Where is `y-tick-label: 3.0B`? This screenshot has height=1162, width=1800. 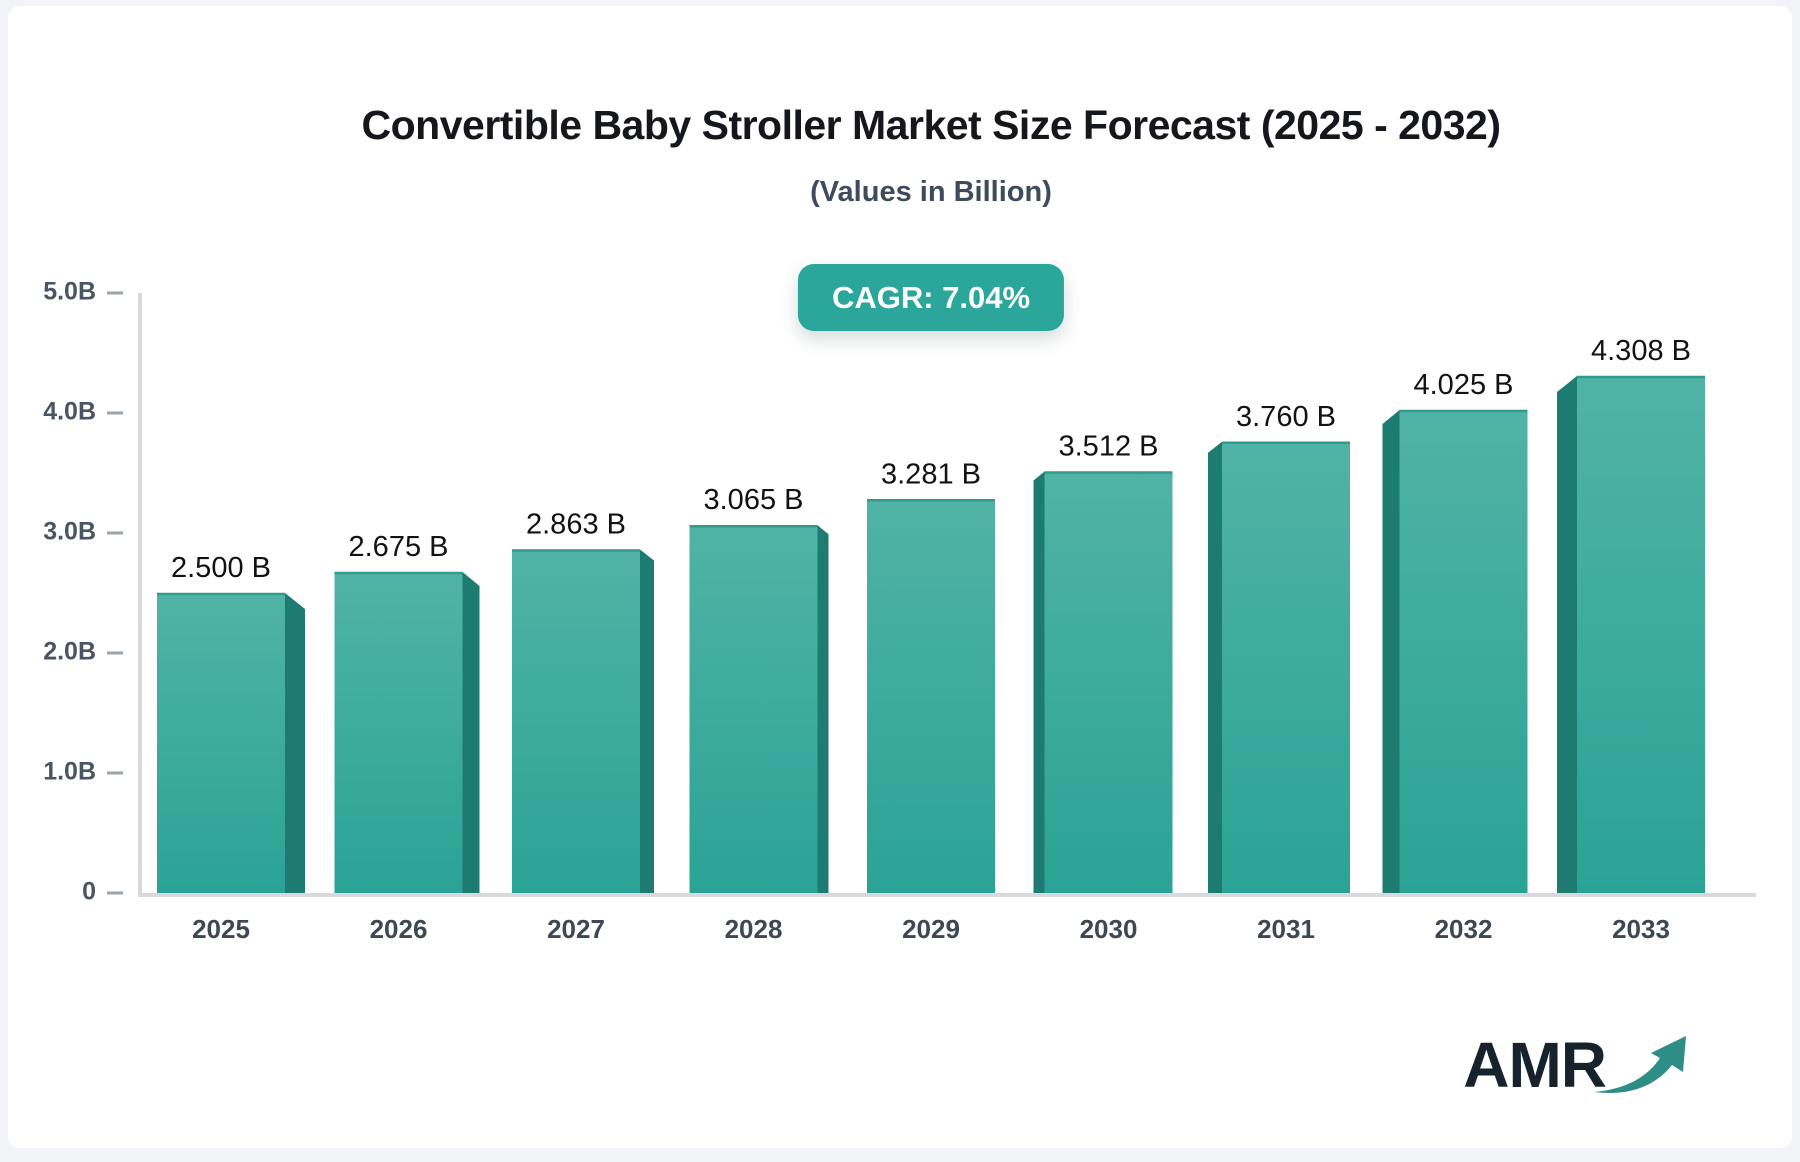
y-tick-label: 3.0B is located at coordinates (69, 532).